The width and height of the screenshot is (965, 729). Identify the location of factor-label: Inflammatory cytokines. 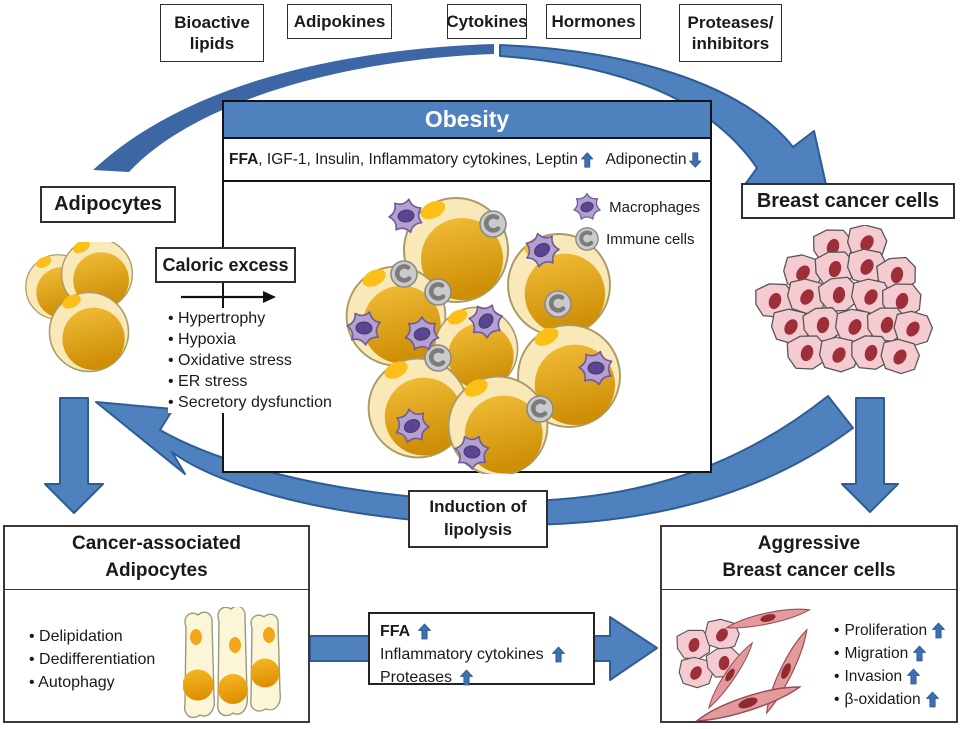
(462, 654).